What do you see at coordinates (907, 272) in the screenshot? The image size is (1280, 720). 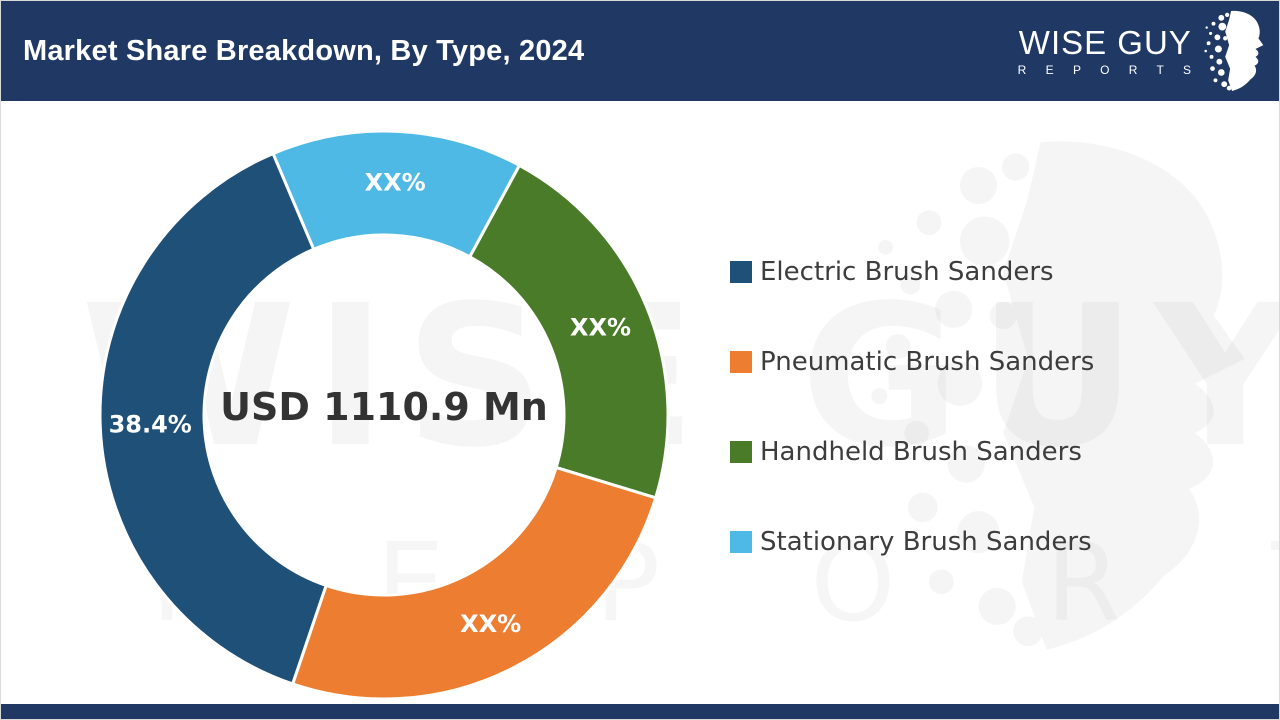 I see `legend-label: Electric Brush Sanders` at bounding box center [907, 272].